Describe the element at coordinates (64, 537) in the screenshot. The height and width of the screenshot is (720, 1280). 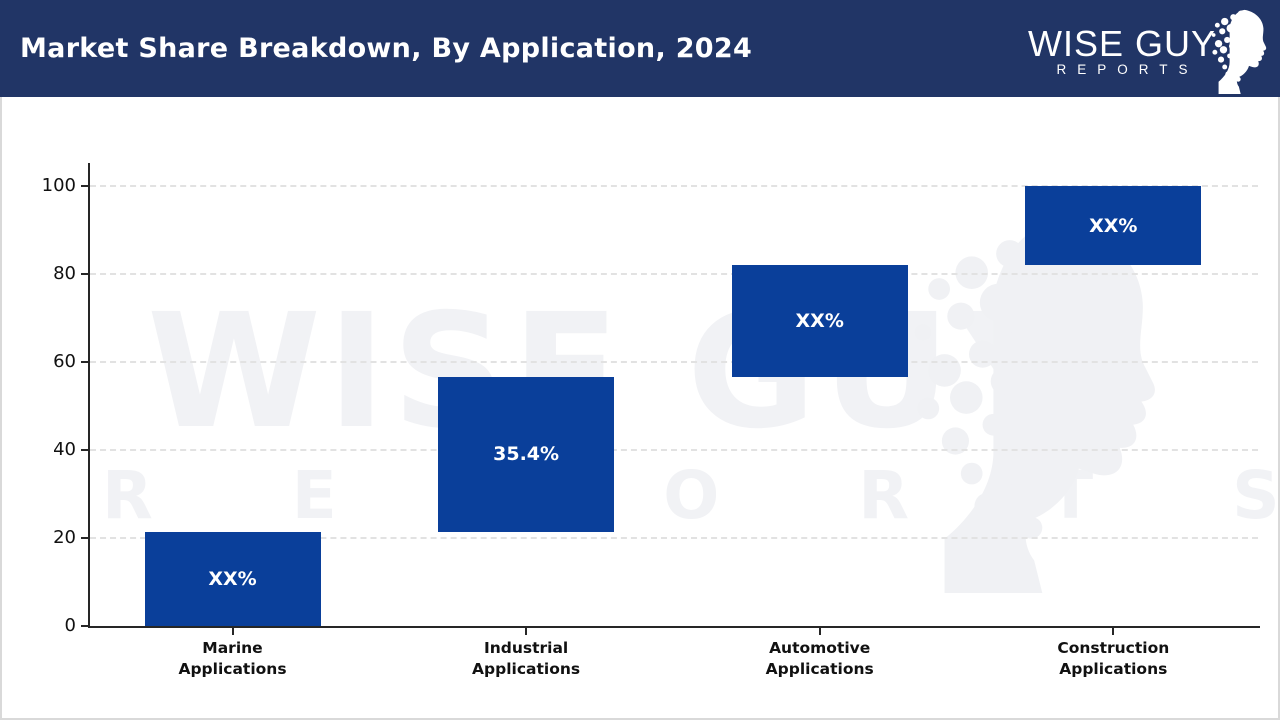
I see `y-tick-label: 20` at that location.